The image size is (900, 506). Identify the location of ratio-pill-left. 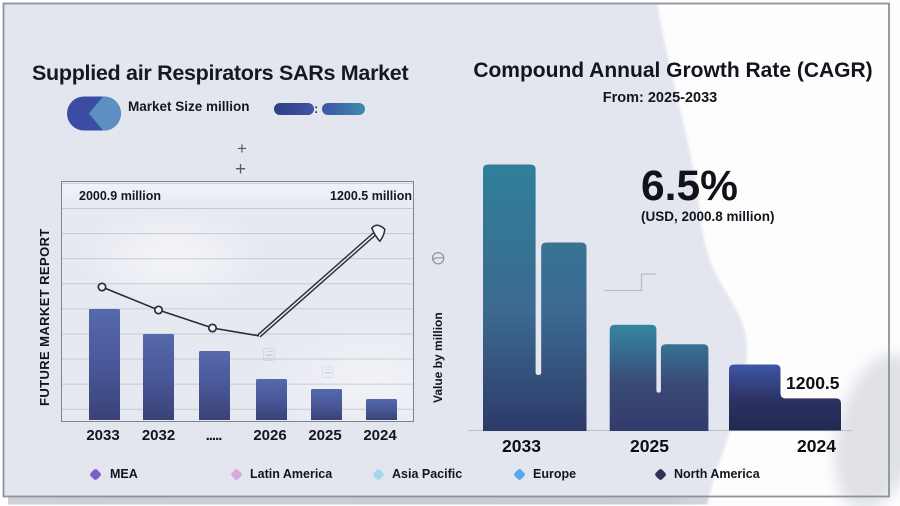
(294, 109).